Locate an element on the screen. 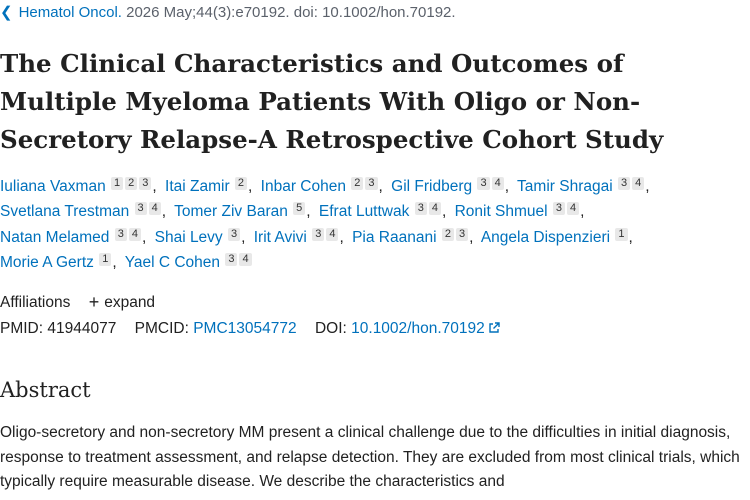  affiliations-label: Affiliations is located at coordinates (35, 302).